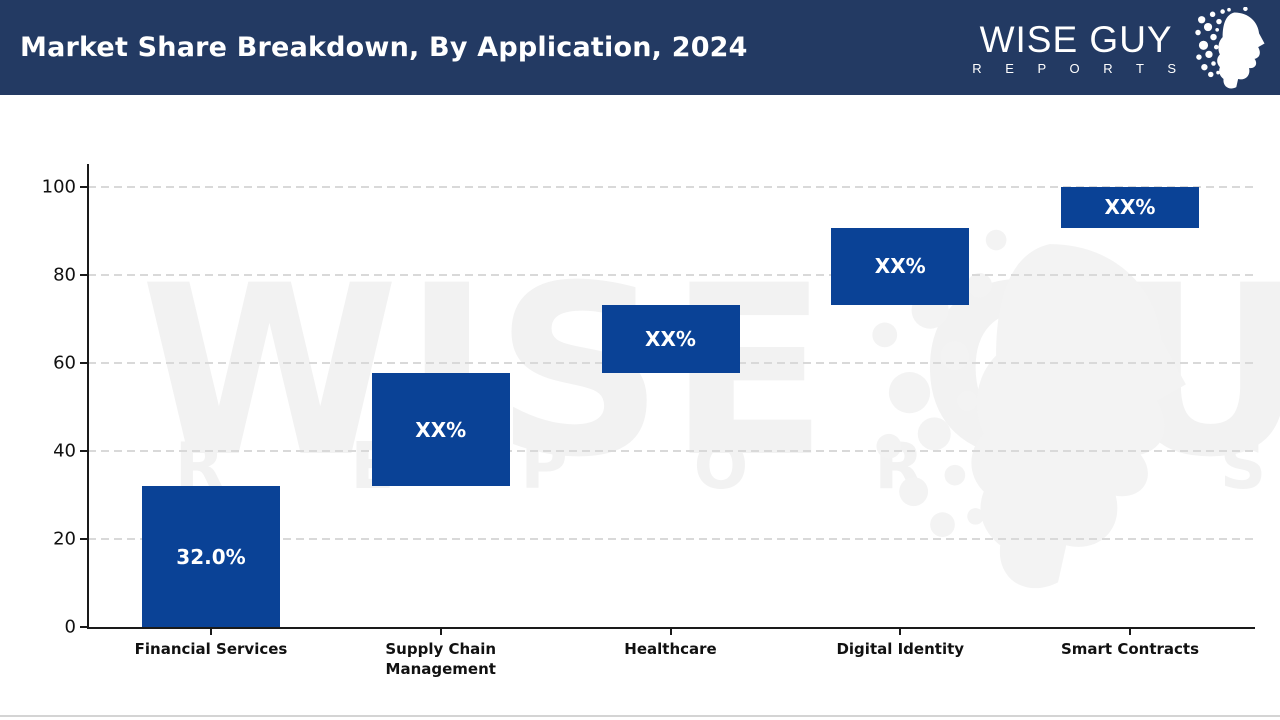  What do you see at coordinates (64, 275) in the screenshot?
I see `y-axis-label-80: 80` at bounding box center [64, 275].